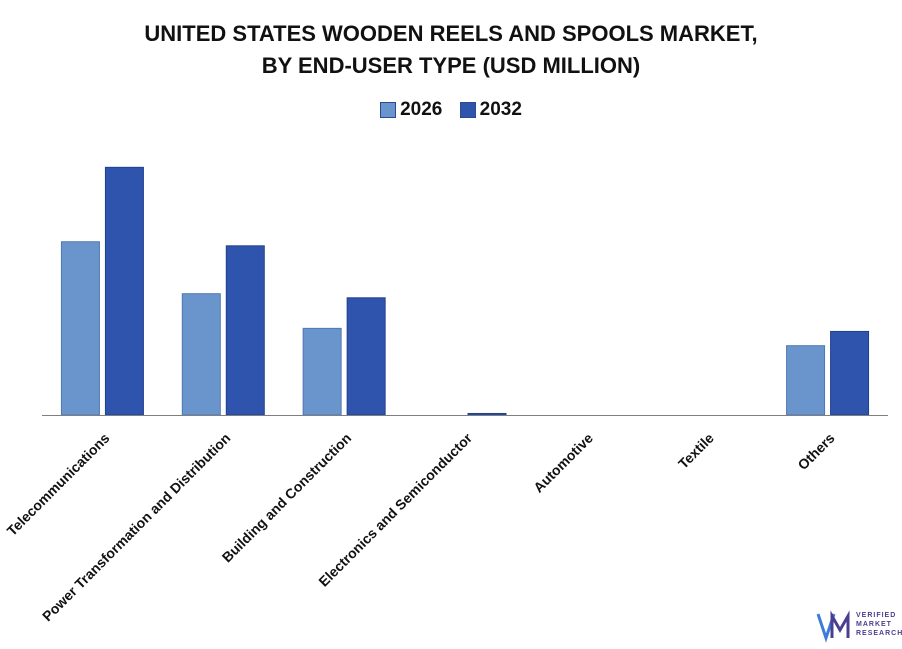 This screenshot has width=902, height=649. What do you see at coordinates (815, 451) in the screenshot?
I see `x-tick-label: Others` at bounding box center [815, 451].